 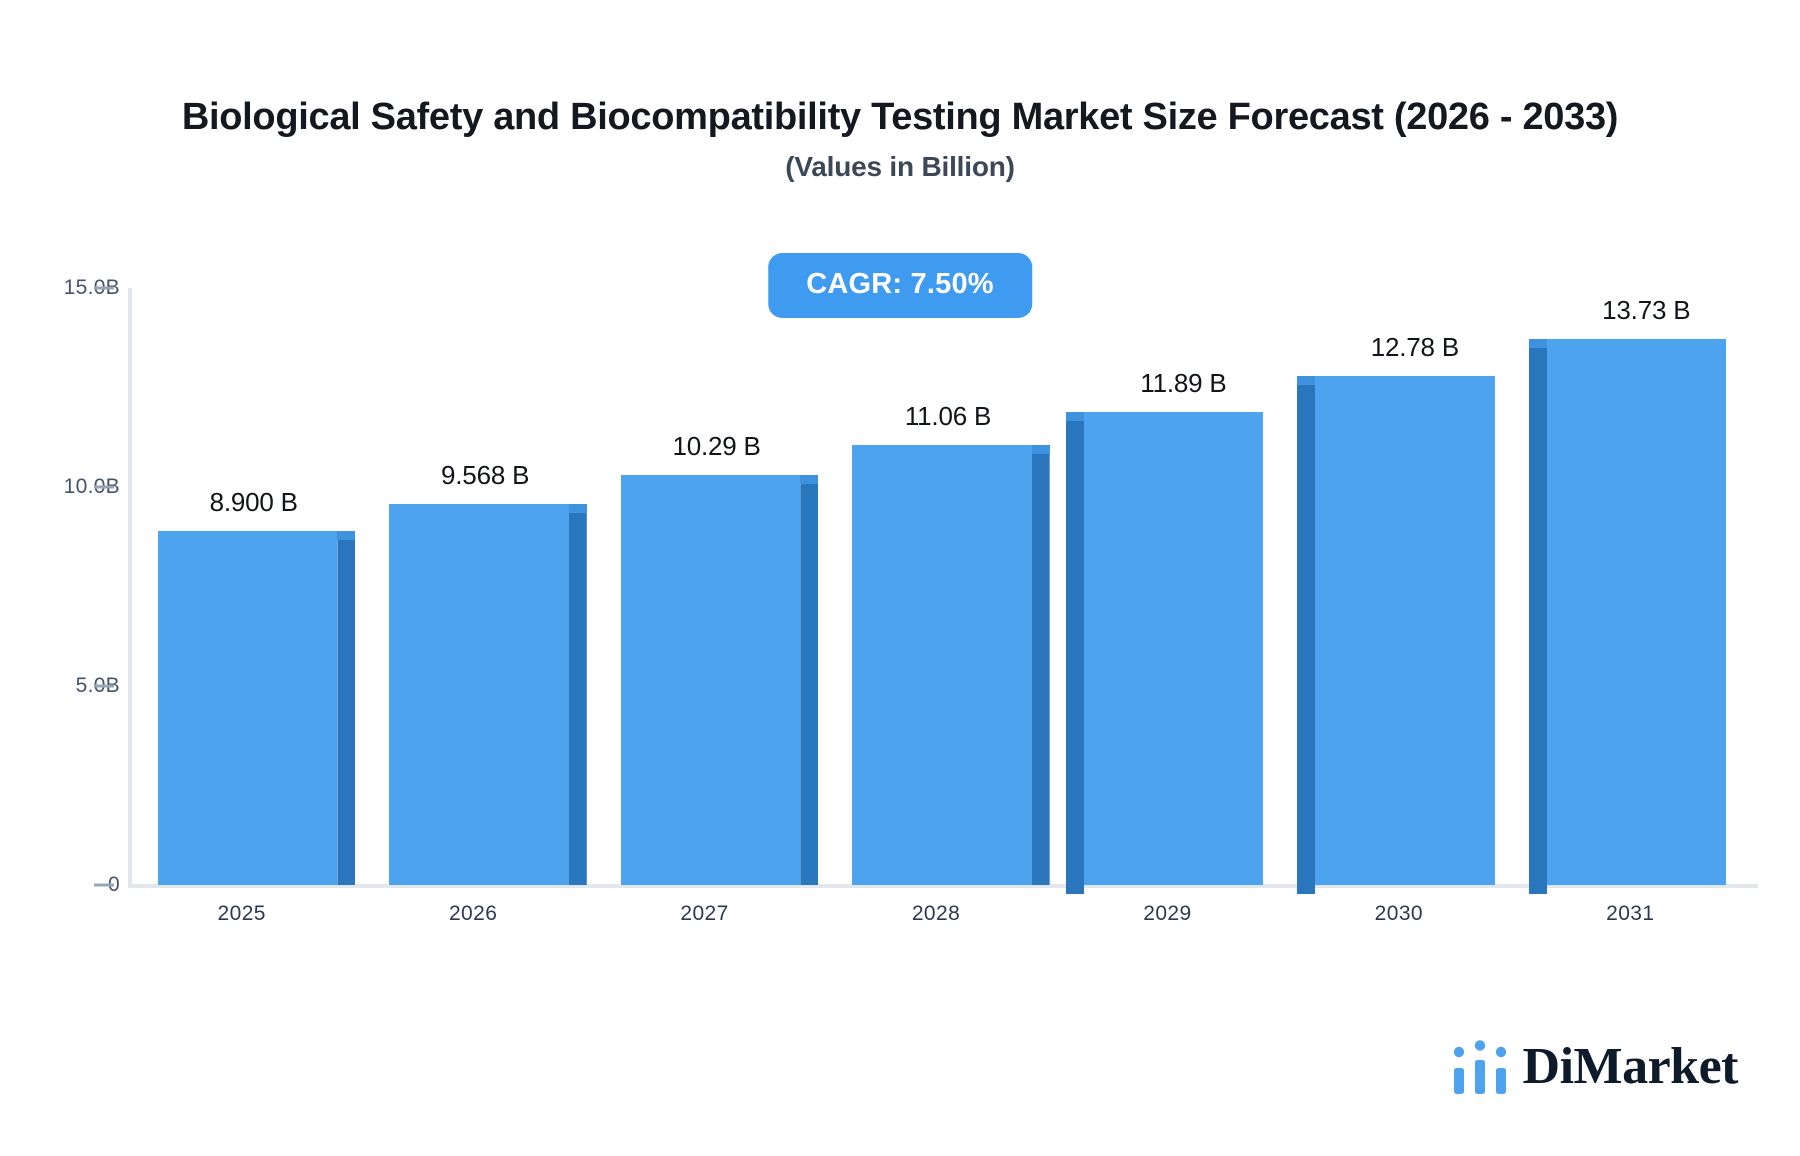 I want to click on bar-2031, so click(x=1627, y=616).